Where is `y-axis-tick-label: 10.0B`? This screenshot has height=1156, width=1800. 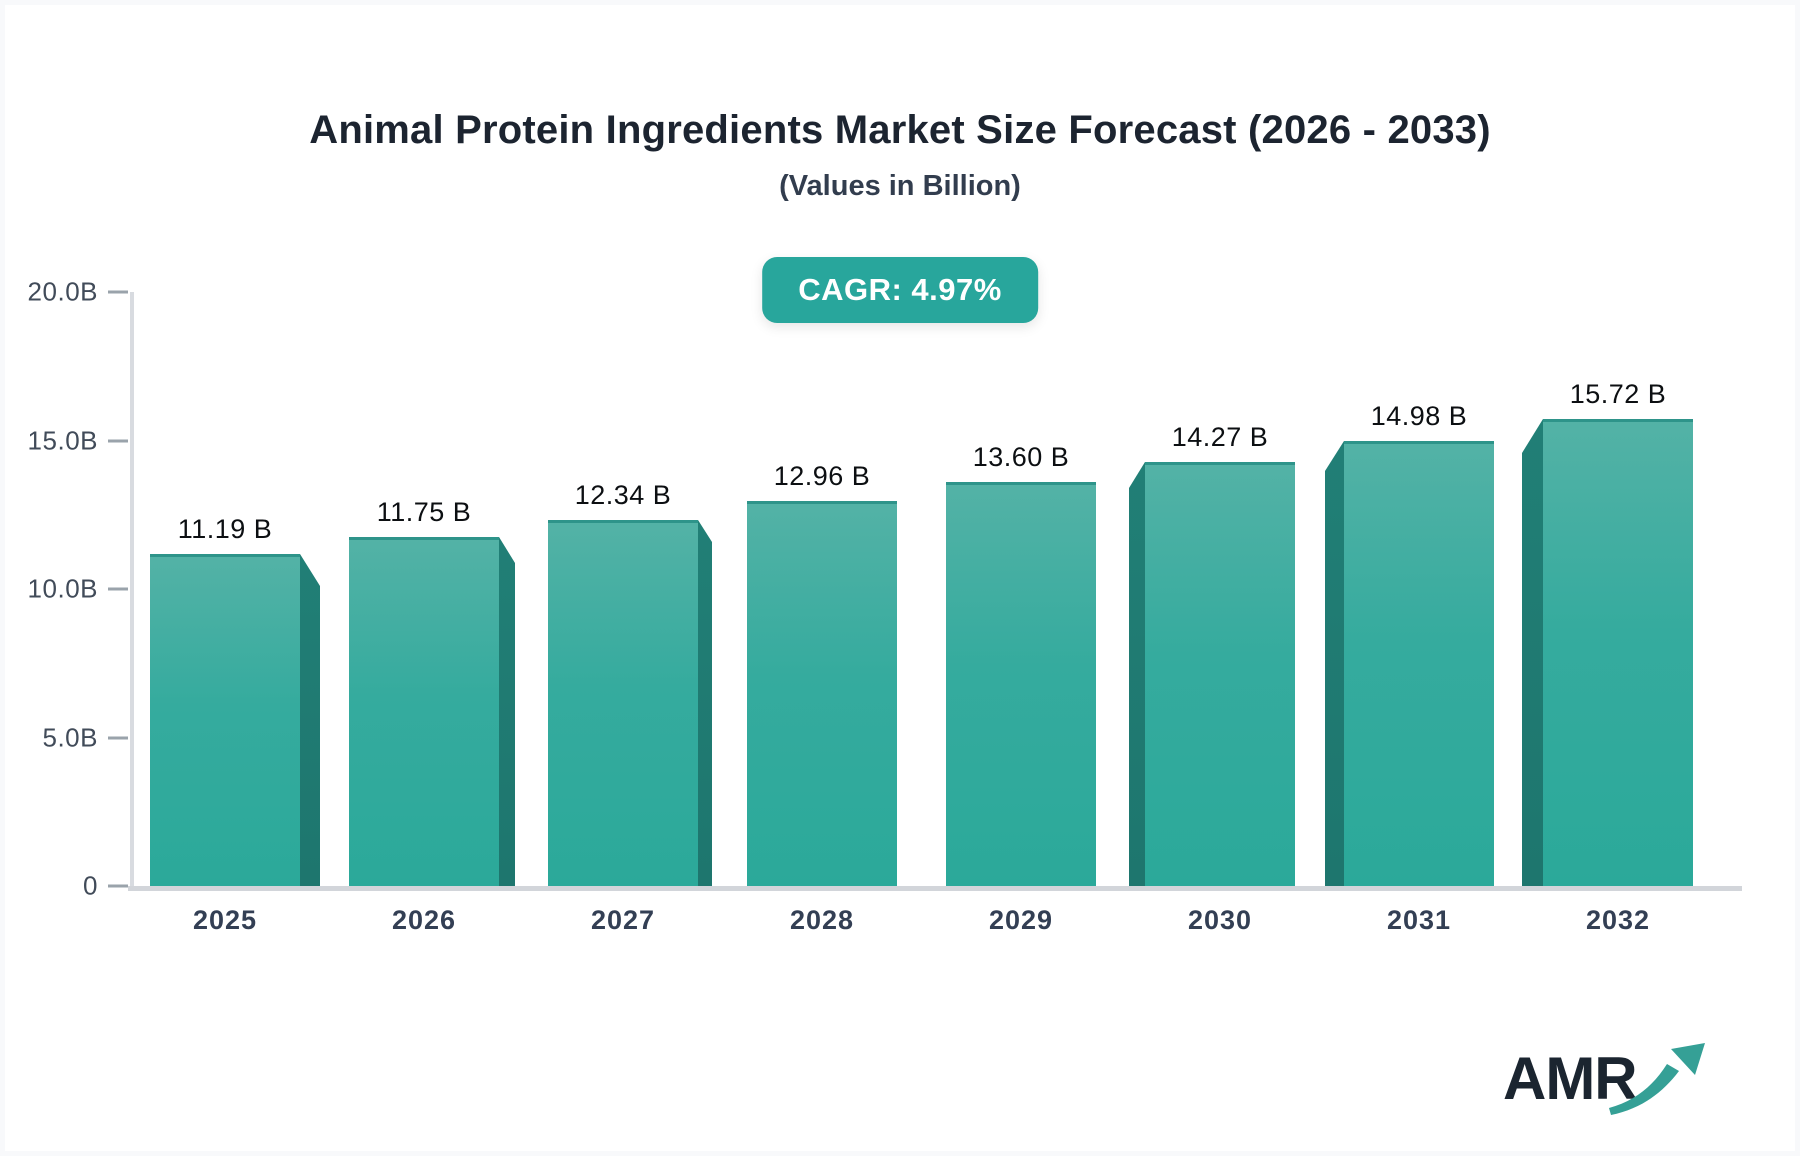 y-axis-tick-label: 10.0B is located at coordinates (62, 588).